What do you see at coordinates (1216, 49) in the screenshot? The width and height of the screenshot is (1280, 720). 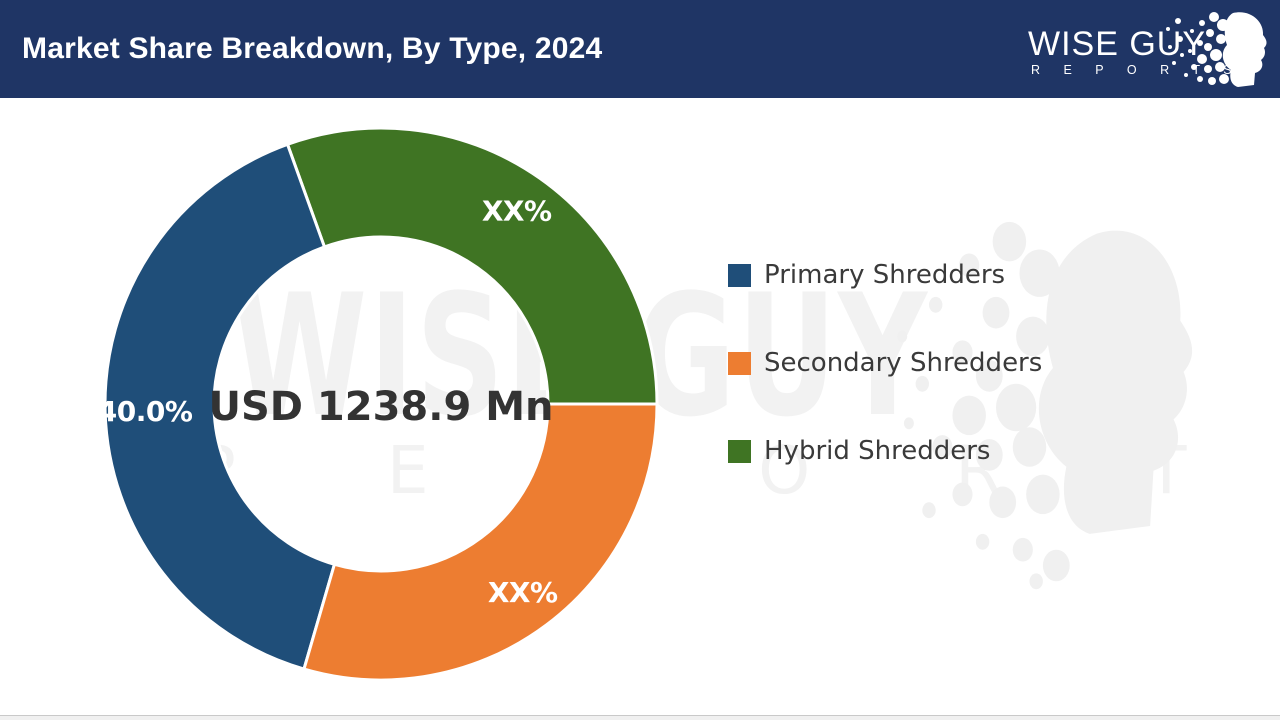 I see `logo-face-icon` at bounding box center [1216, 49].